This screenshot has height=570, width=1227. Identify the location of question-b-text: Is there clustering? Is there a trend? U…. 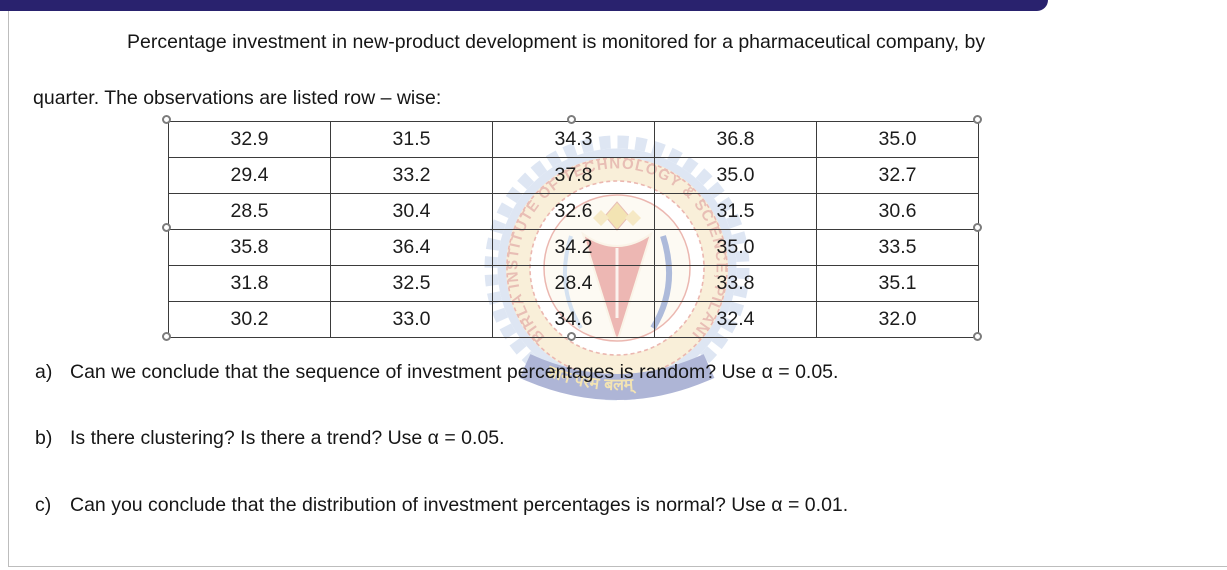
(287, 438).